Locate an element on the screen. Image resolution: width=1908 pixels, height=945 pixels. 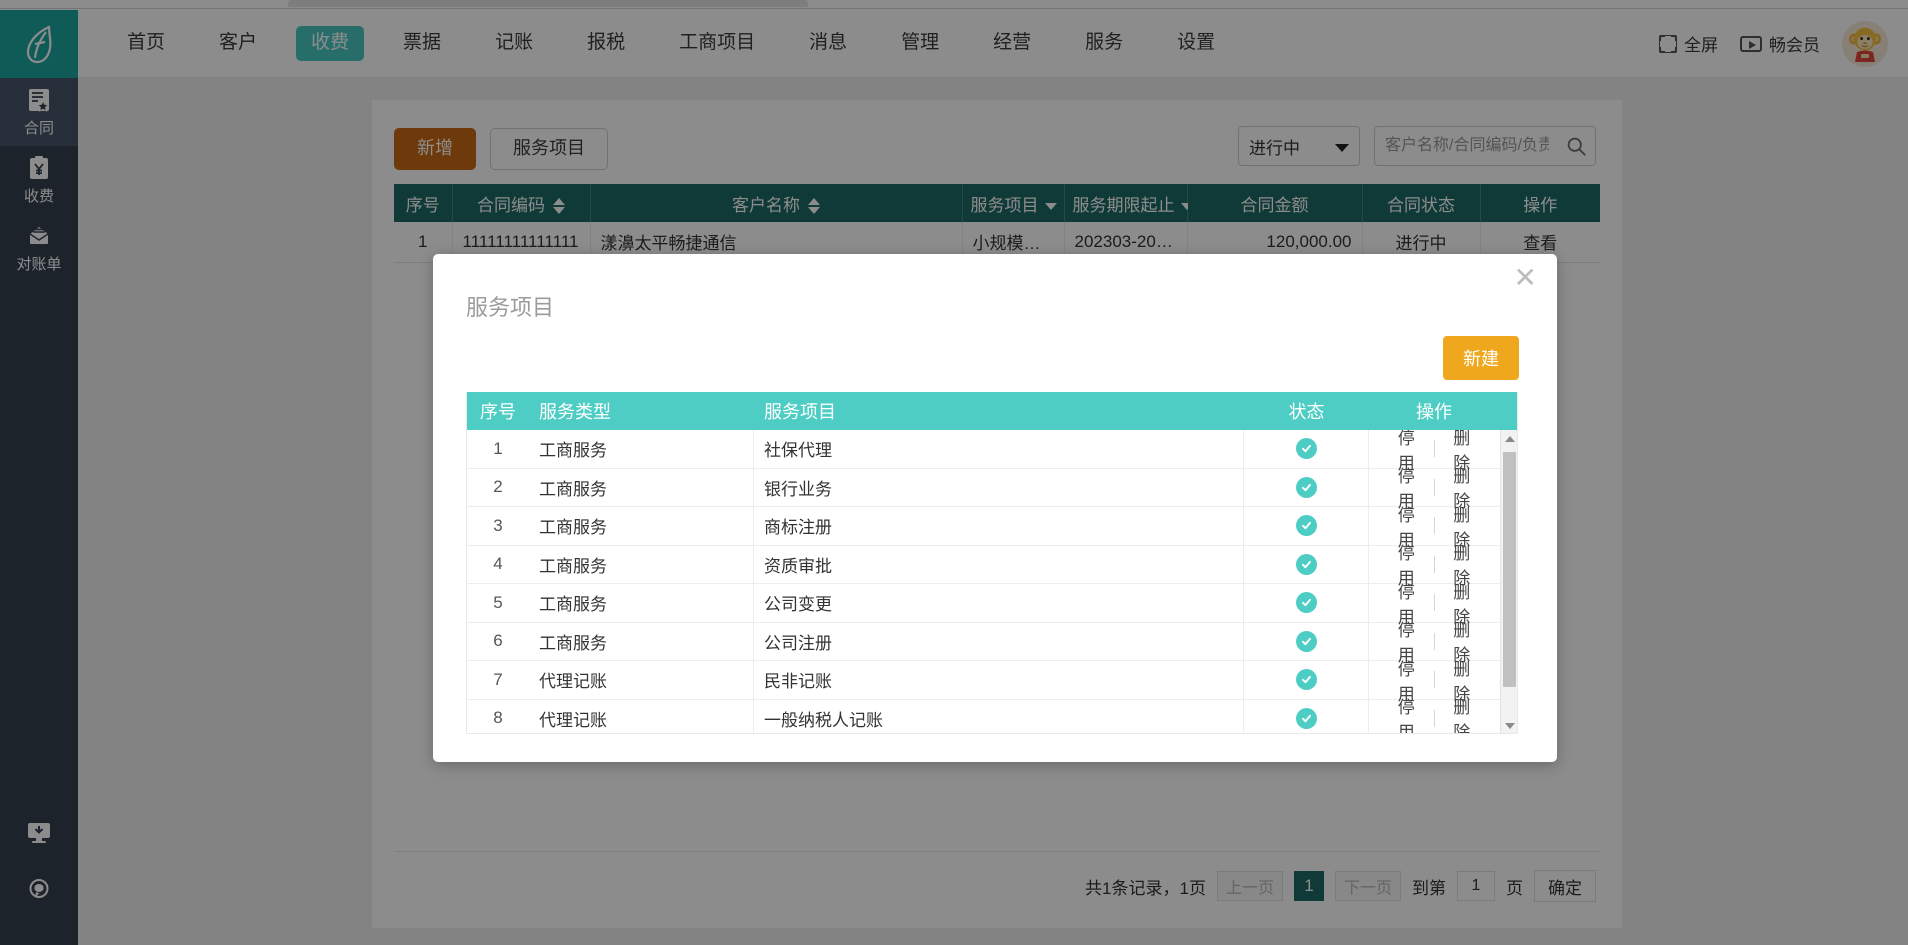
search-input is located at coordinates (1466, 146).